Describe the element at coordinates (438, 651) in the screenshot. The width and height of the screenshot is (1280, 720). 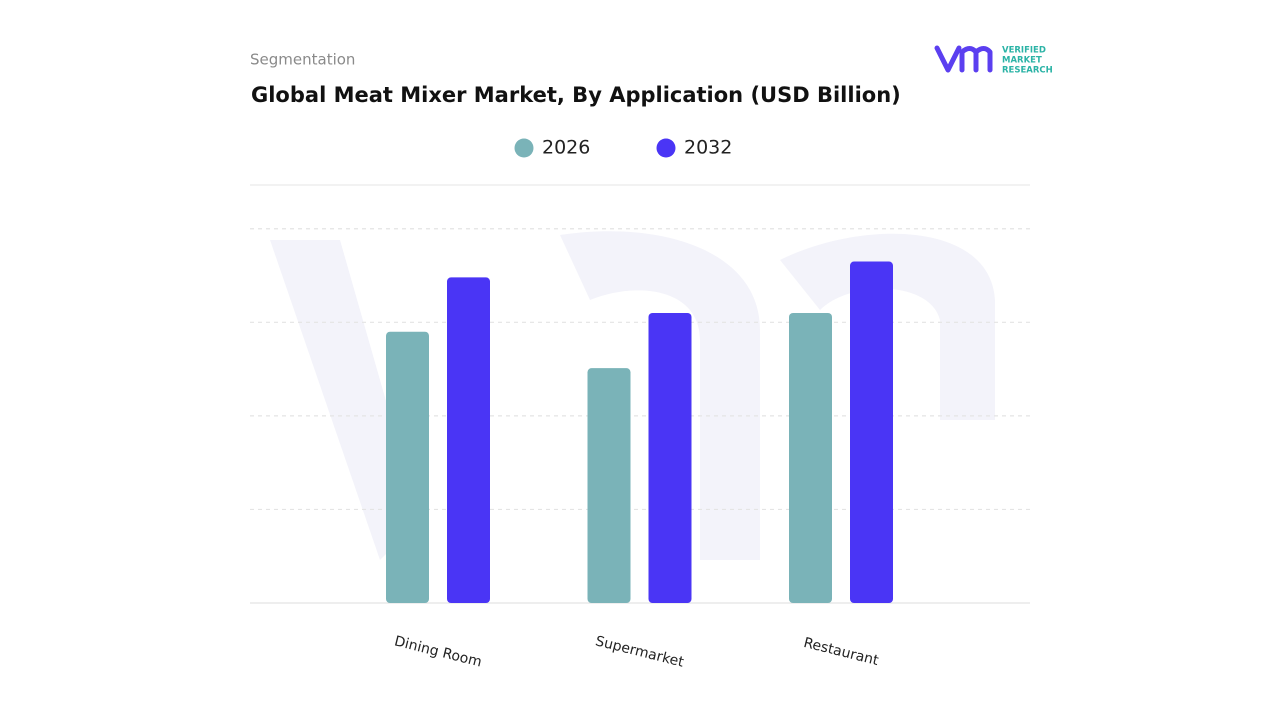
I see `x-tick-label: Dining Room` at that location.